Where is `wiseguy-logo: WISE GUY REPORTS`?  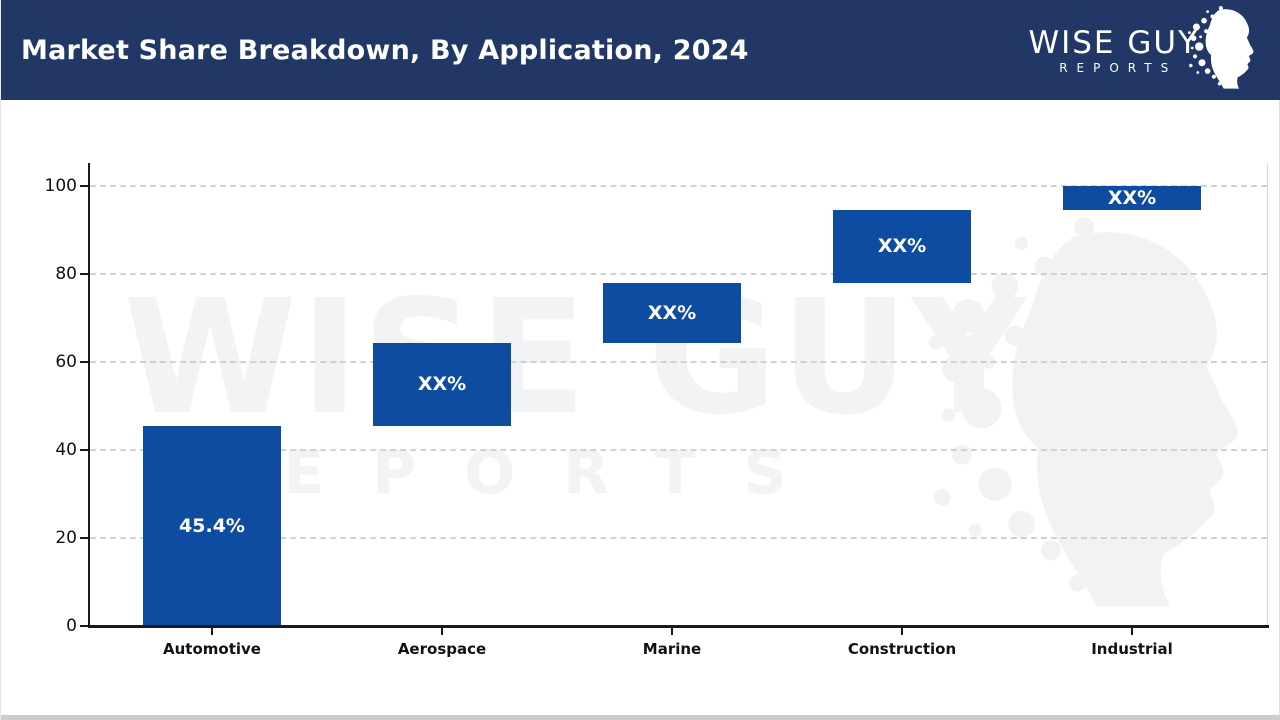
wiseguy-logo: WISE GUY REPORTS is located at coordinates (1144, 48).